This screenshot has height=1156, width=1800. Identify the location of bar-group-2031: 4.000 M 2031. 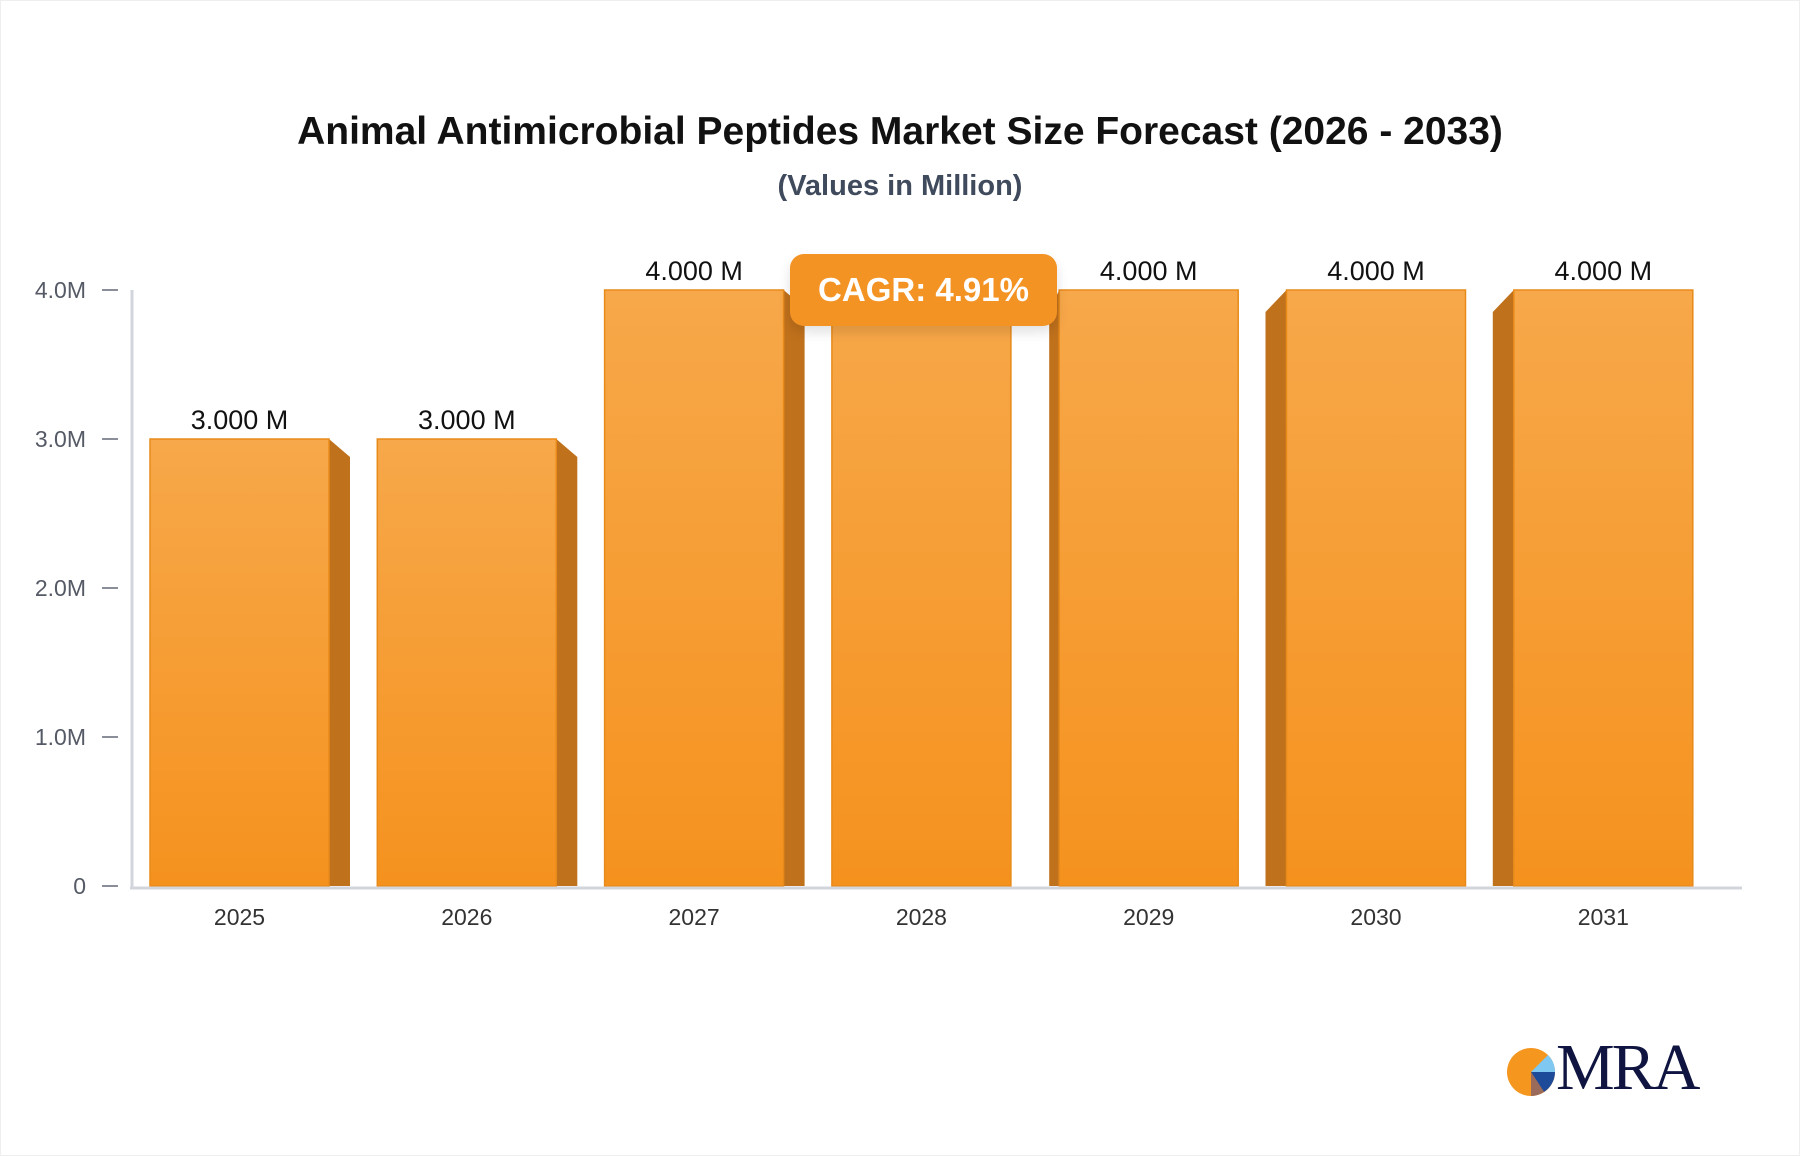
(1593, 593).